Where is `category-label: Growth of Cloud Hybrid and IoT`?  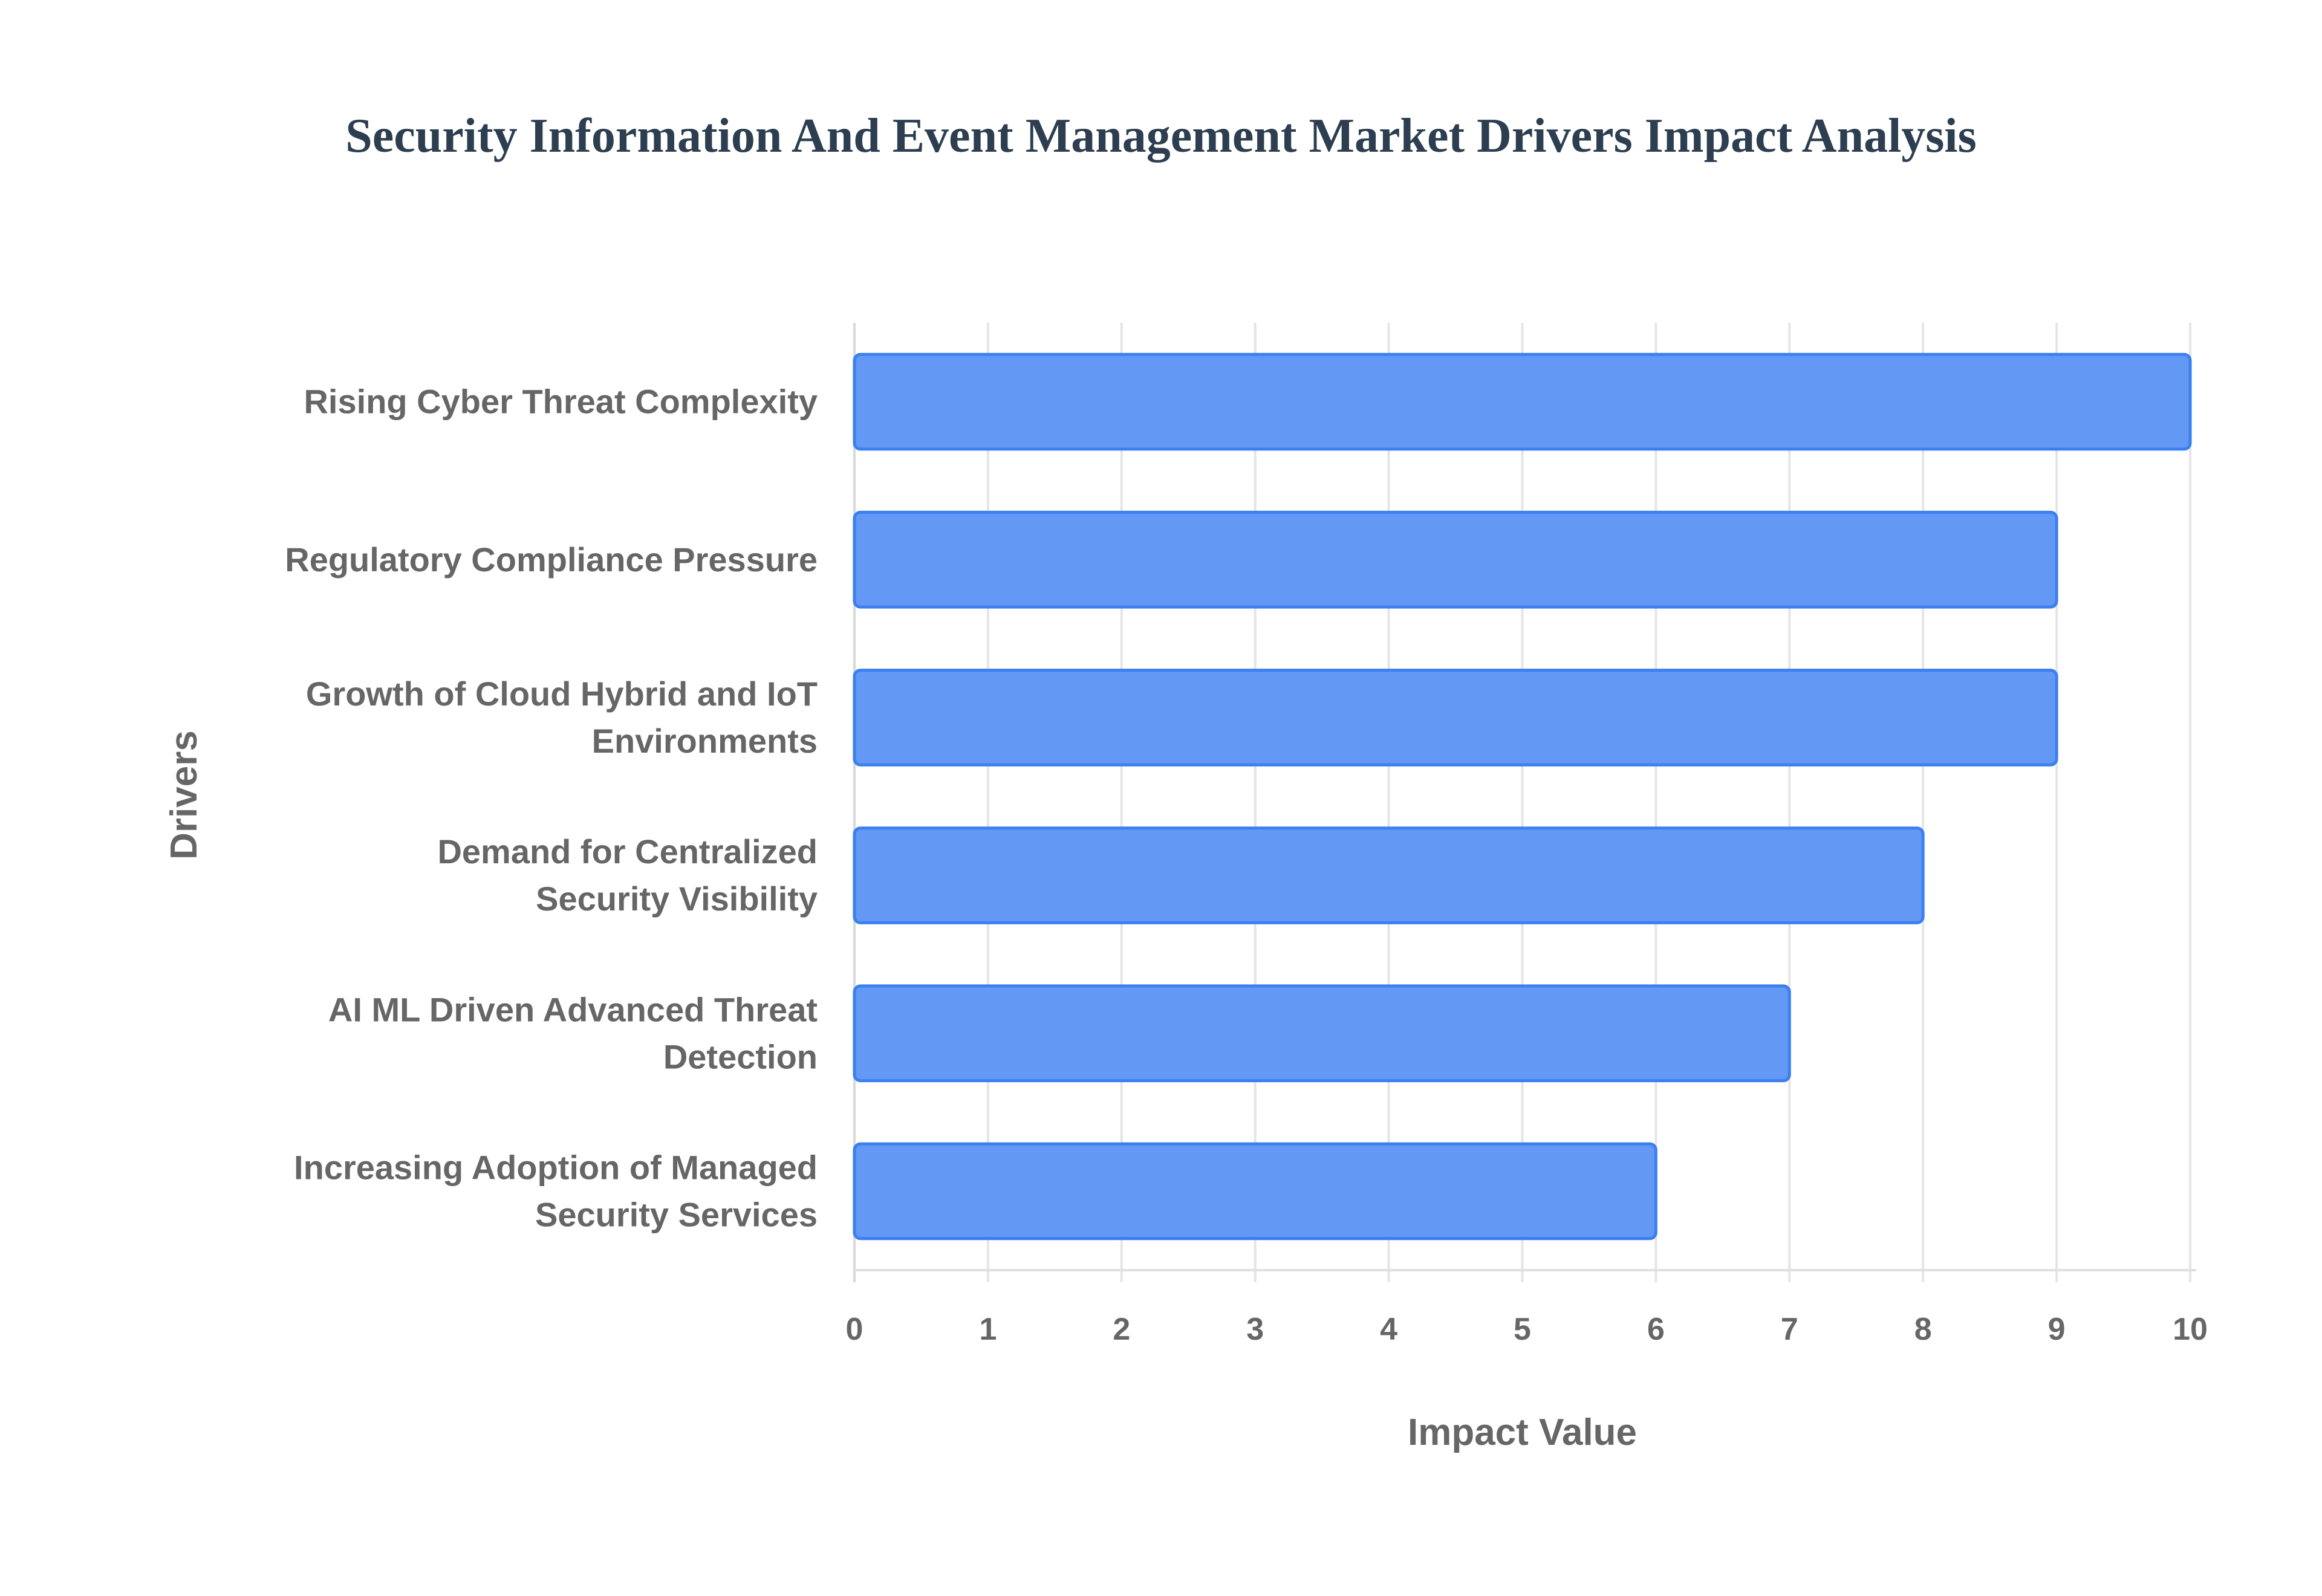 category-label: Growth of Cloud Hybrid and IoT is located at coordinates (562, 694).